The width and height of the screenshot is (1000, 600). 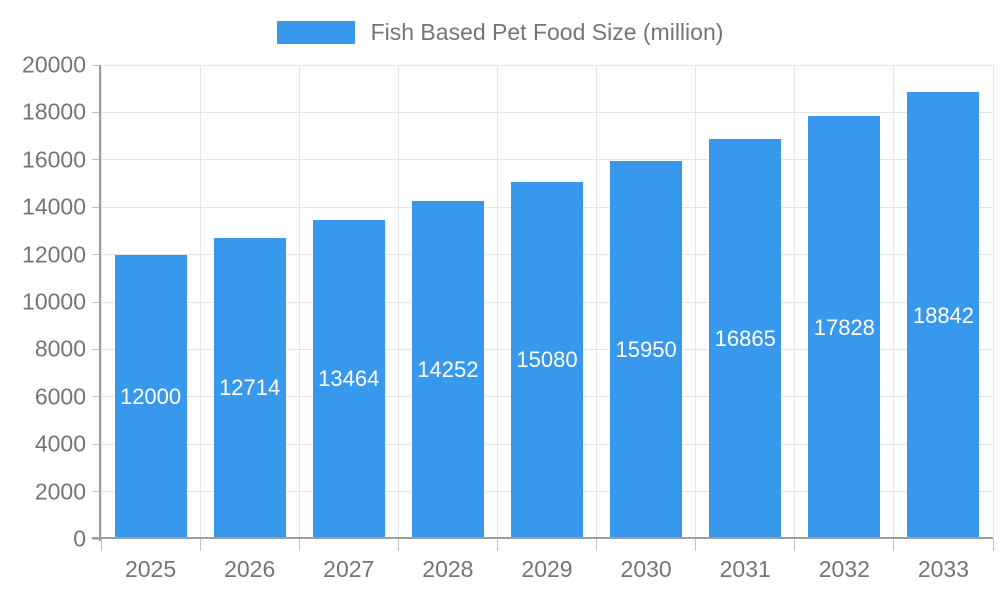 What do you see at coordinates (79, 538) in the screenshot?
I see `y-axis-label: 0` at bounding box center [79, 538].